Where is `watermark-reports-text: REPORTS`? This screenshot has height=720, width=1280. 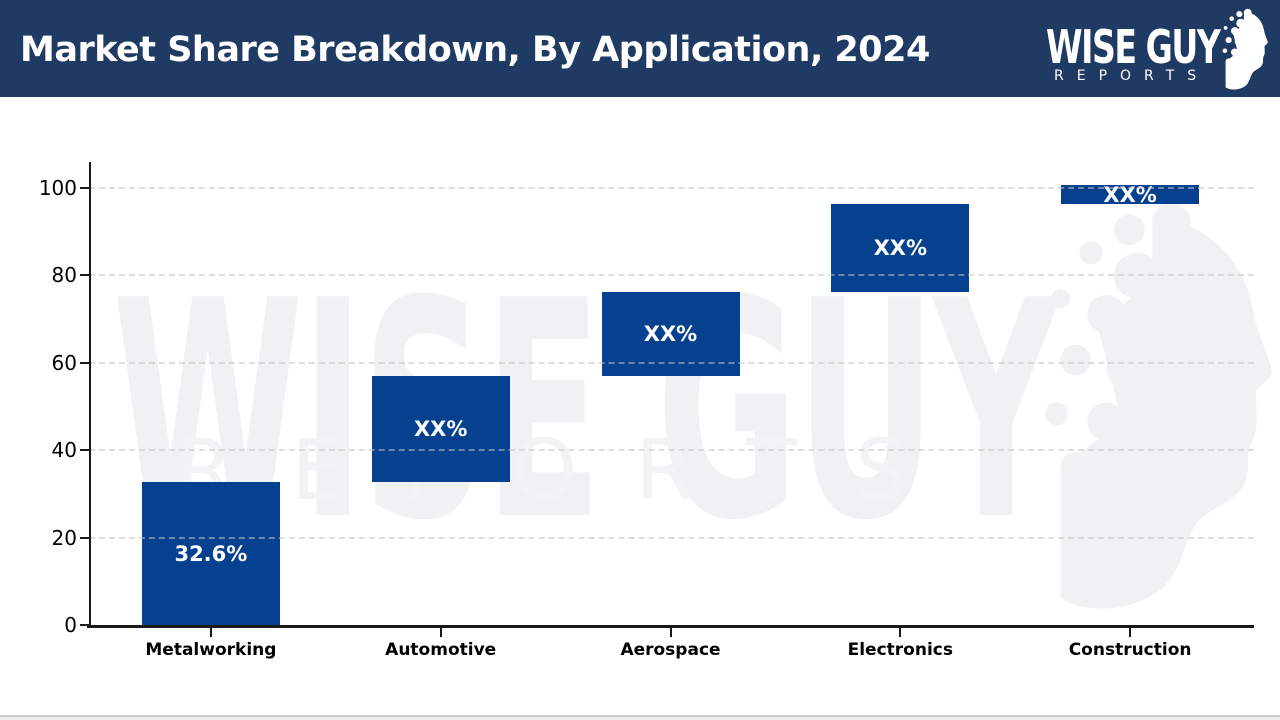 watermark-reports-text: REPORTS is located at coordinates (571, 470).